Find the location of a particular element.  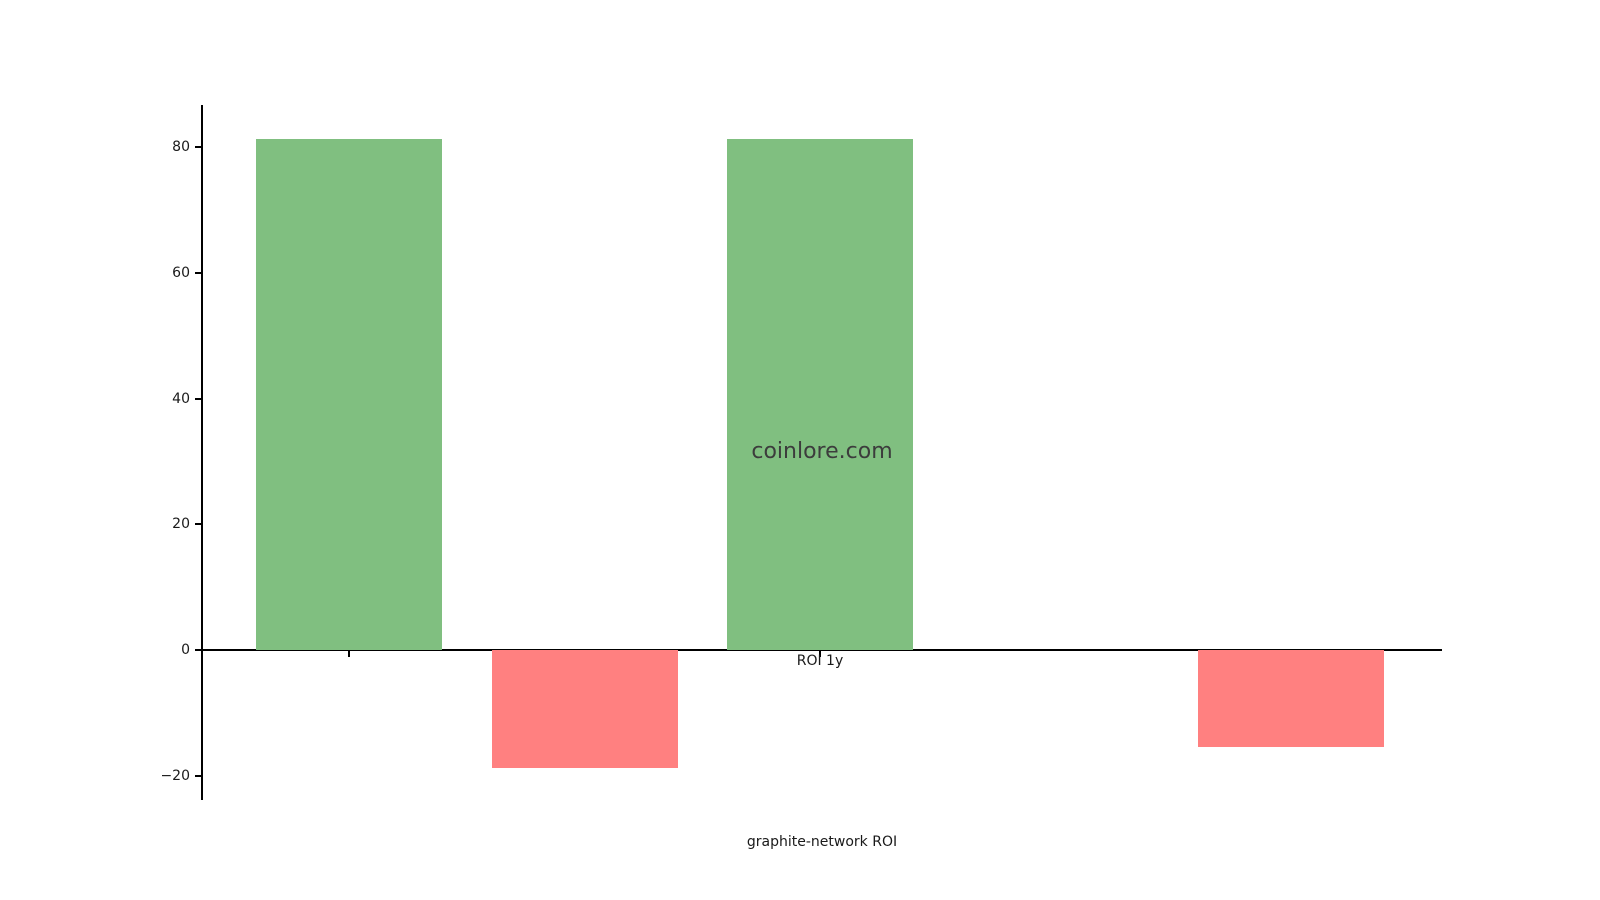

y-tick-label: 40 is located at coordinates (181, 398).